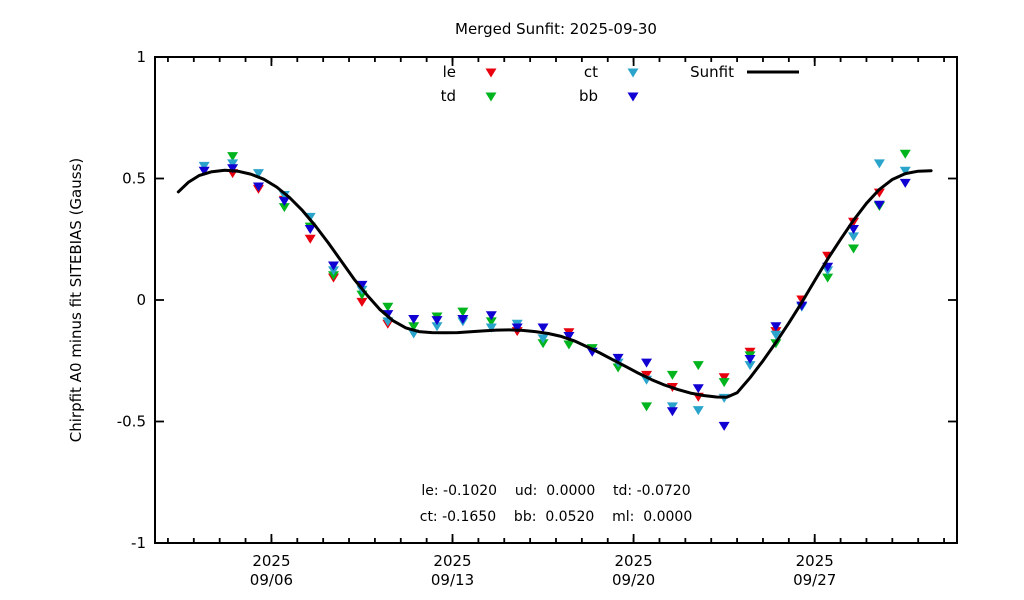  What do you see at coordinates (556, 491) in the screenshot?
I see `fit-coefficients-line1: le: -0.1020 ud: 0.0000 td: -0.0720` at bounding box center [556, 491].